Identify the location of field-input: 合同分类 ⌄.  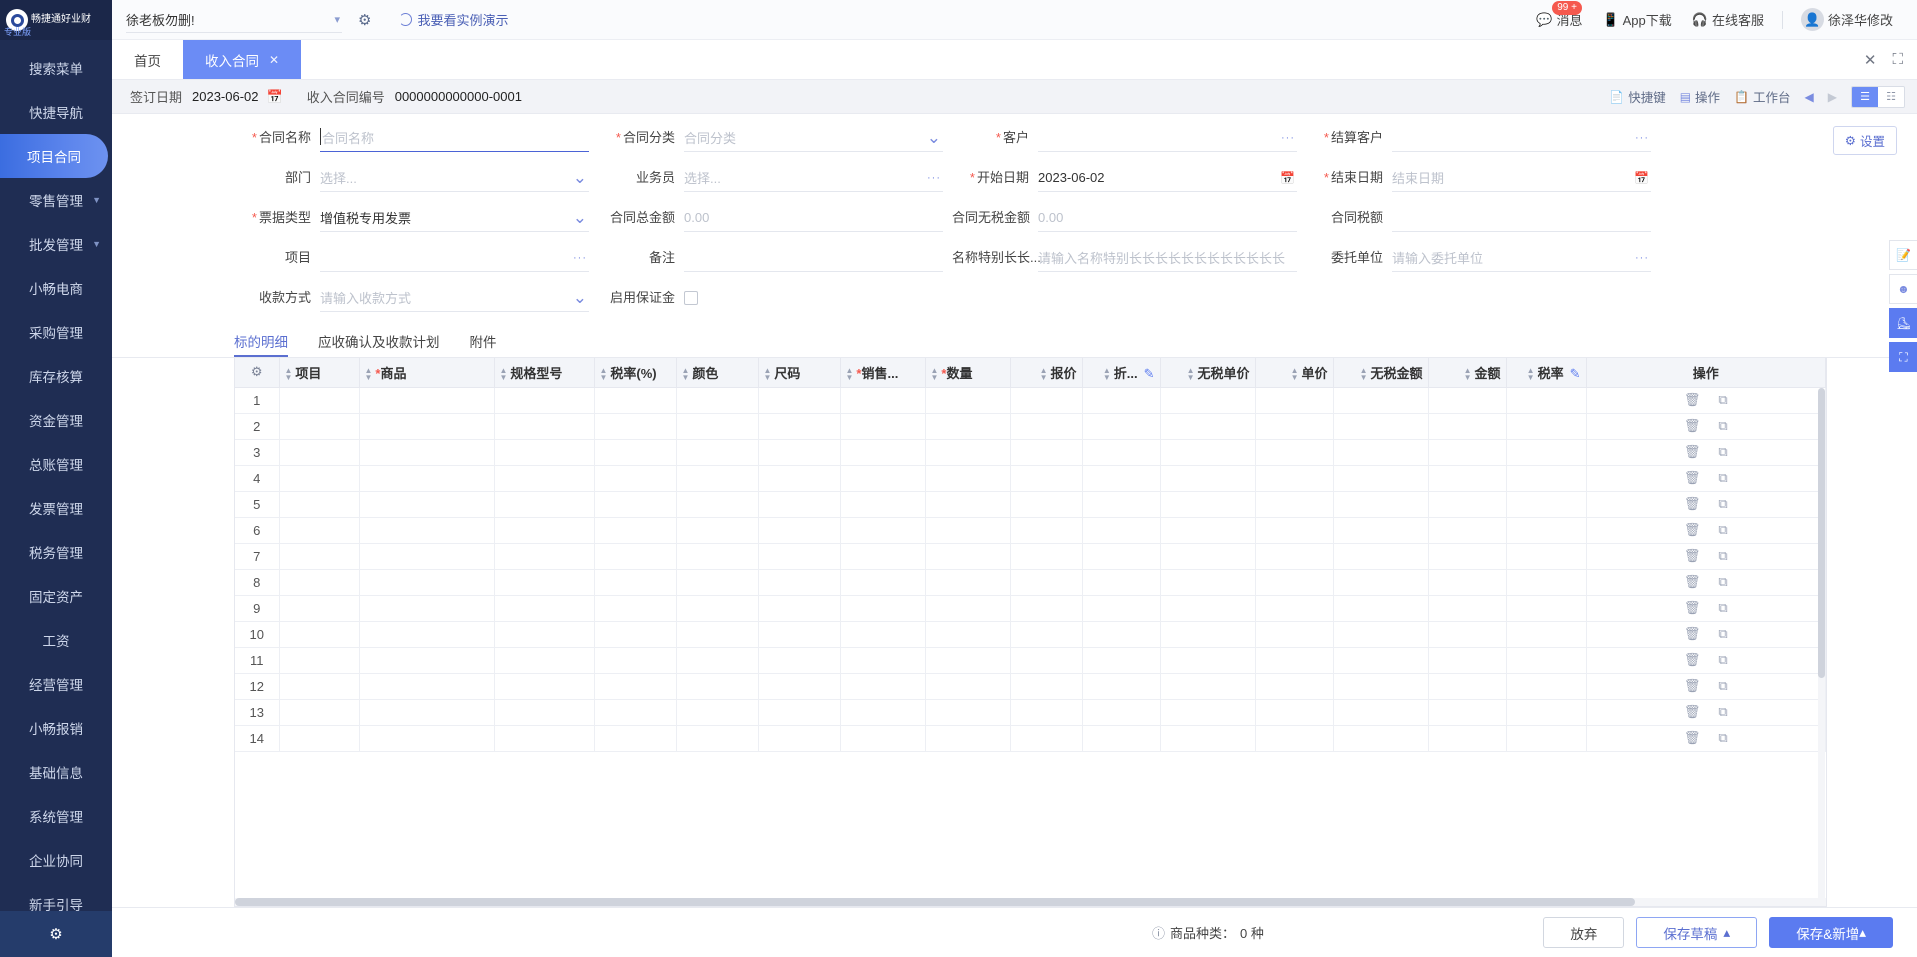
(813, 138).